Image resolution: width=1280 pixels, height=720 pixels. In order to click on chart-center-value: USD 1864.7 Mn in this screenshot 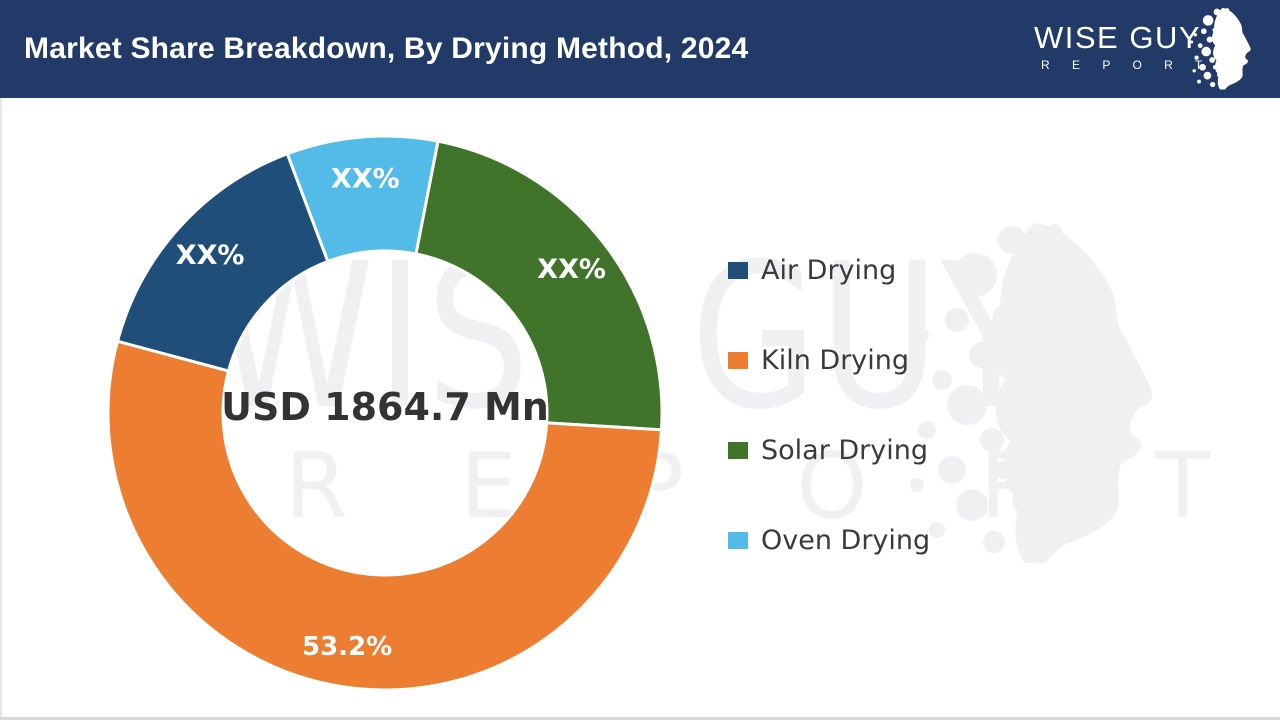, I will do `click(385, 407)`.